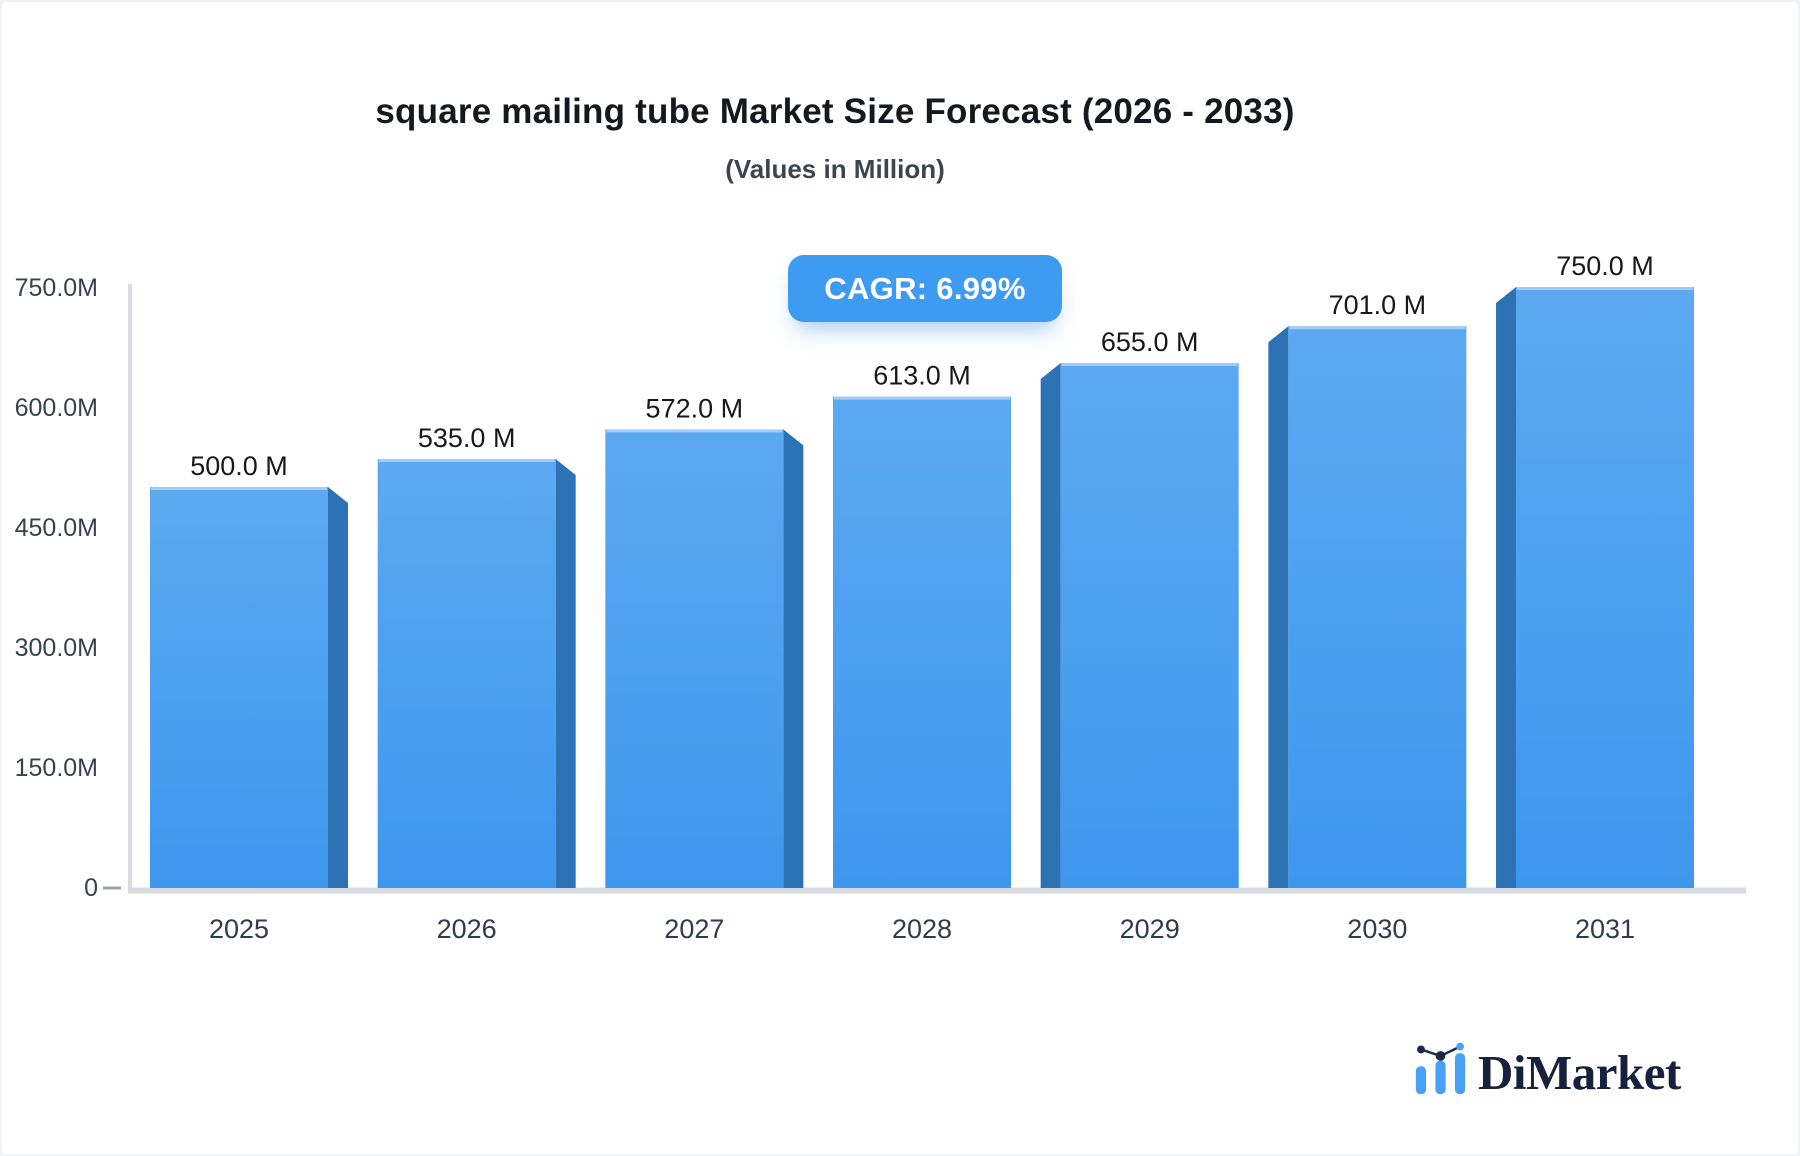 This screenshot has width=1800, height=1156. What do you see at coordinates (1579, 1072) in the screenshot?
I see `brand-name: DiMarket` at bounding box center [1579, 1072].